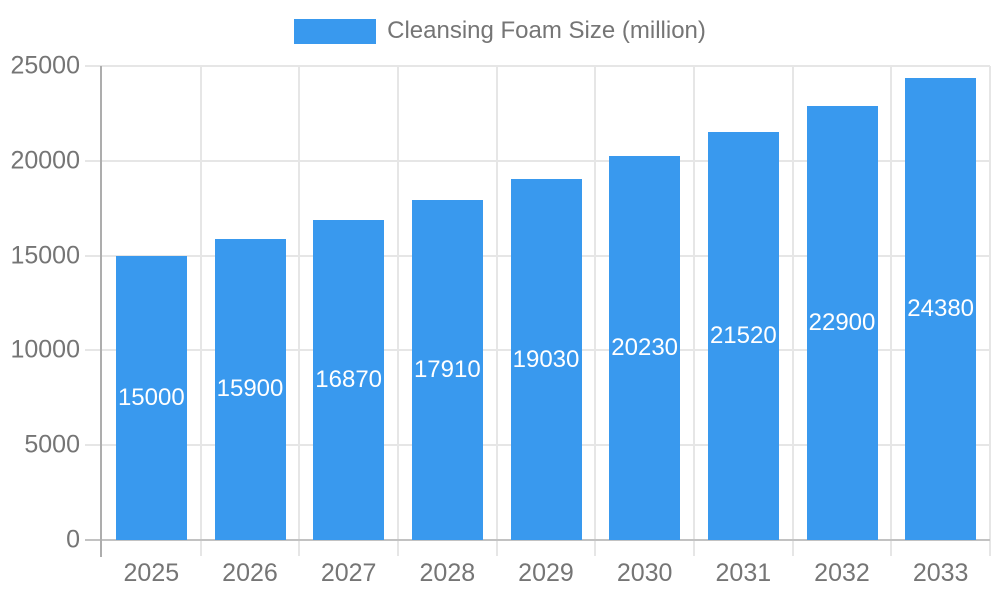  What do you see at coordinates (335, 31) in the screenshot?
I see `legend-swatch` at bounding box center [335, 31].